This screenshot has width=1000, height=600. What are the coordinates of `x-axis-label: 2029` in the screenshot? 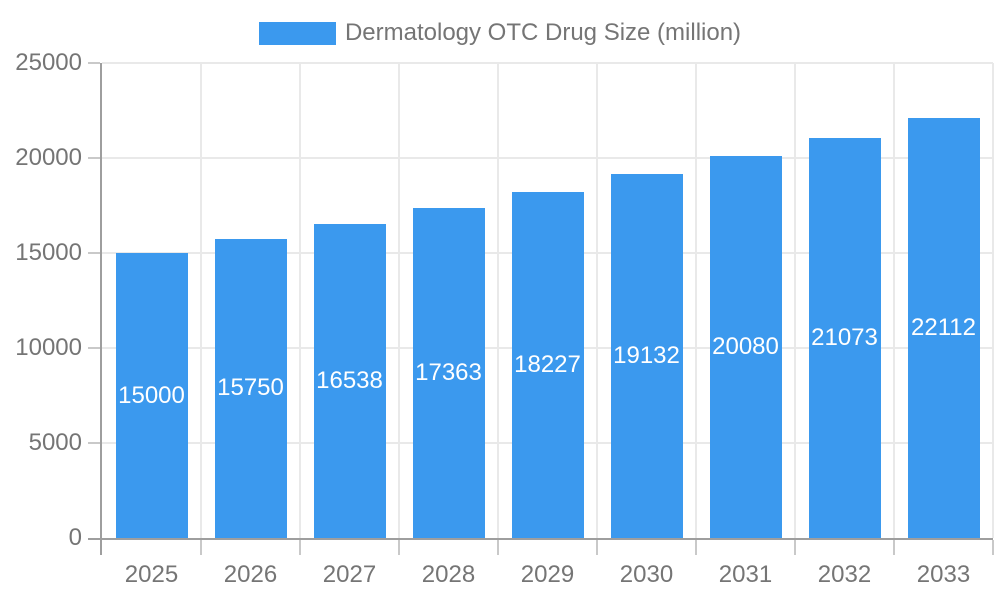 It's located at (547, 574).